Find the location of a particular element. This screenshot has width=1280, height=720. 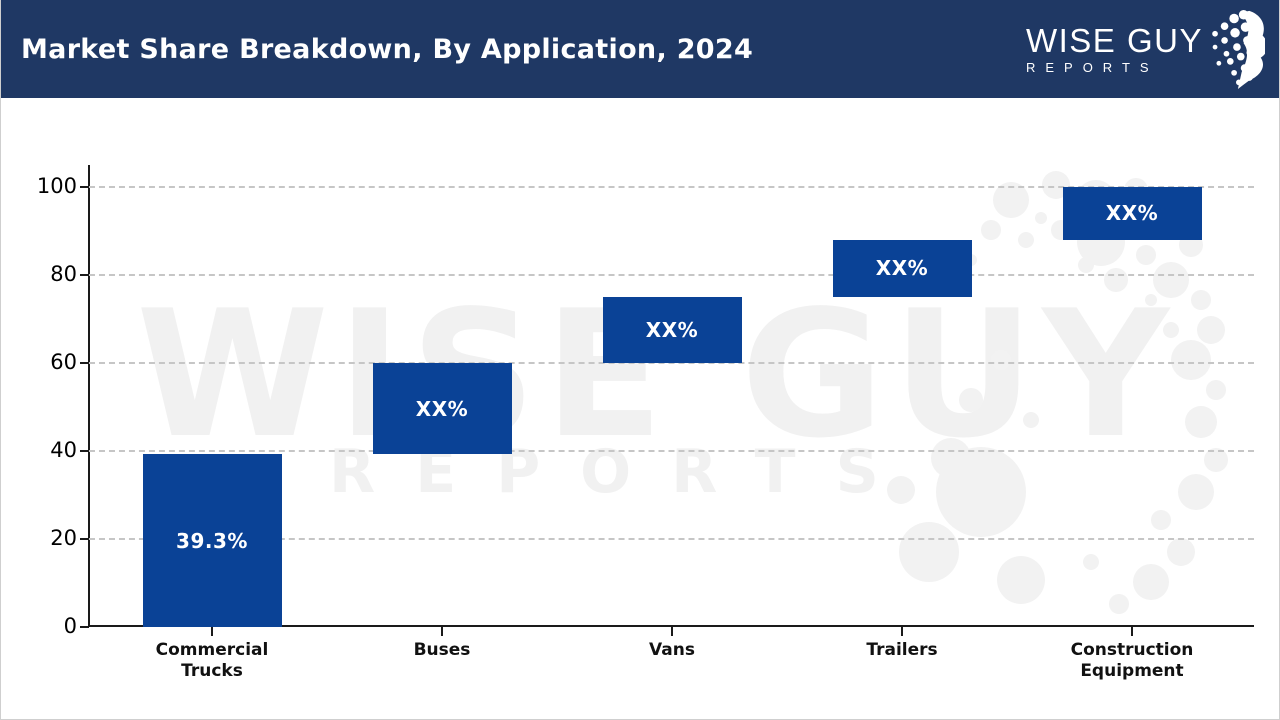

x-axis-label: Construction Equipment is located at coordinates (1132, 661).